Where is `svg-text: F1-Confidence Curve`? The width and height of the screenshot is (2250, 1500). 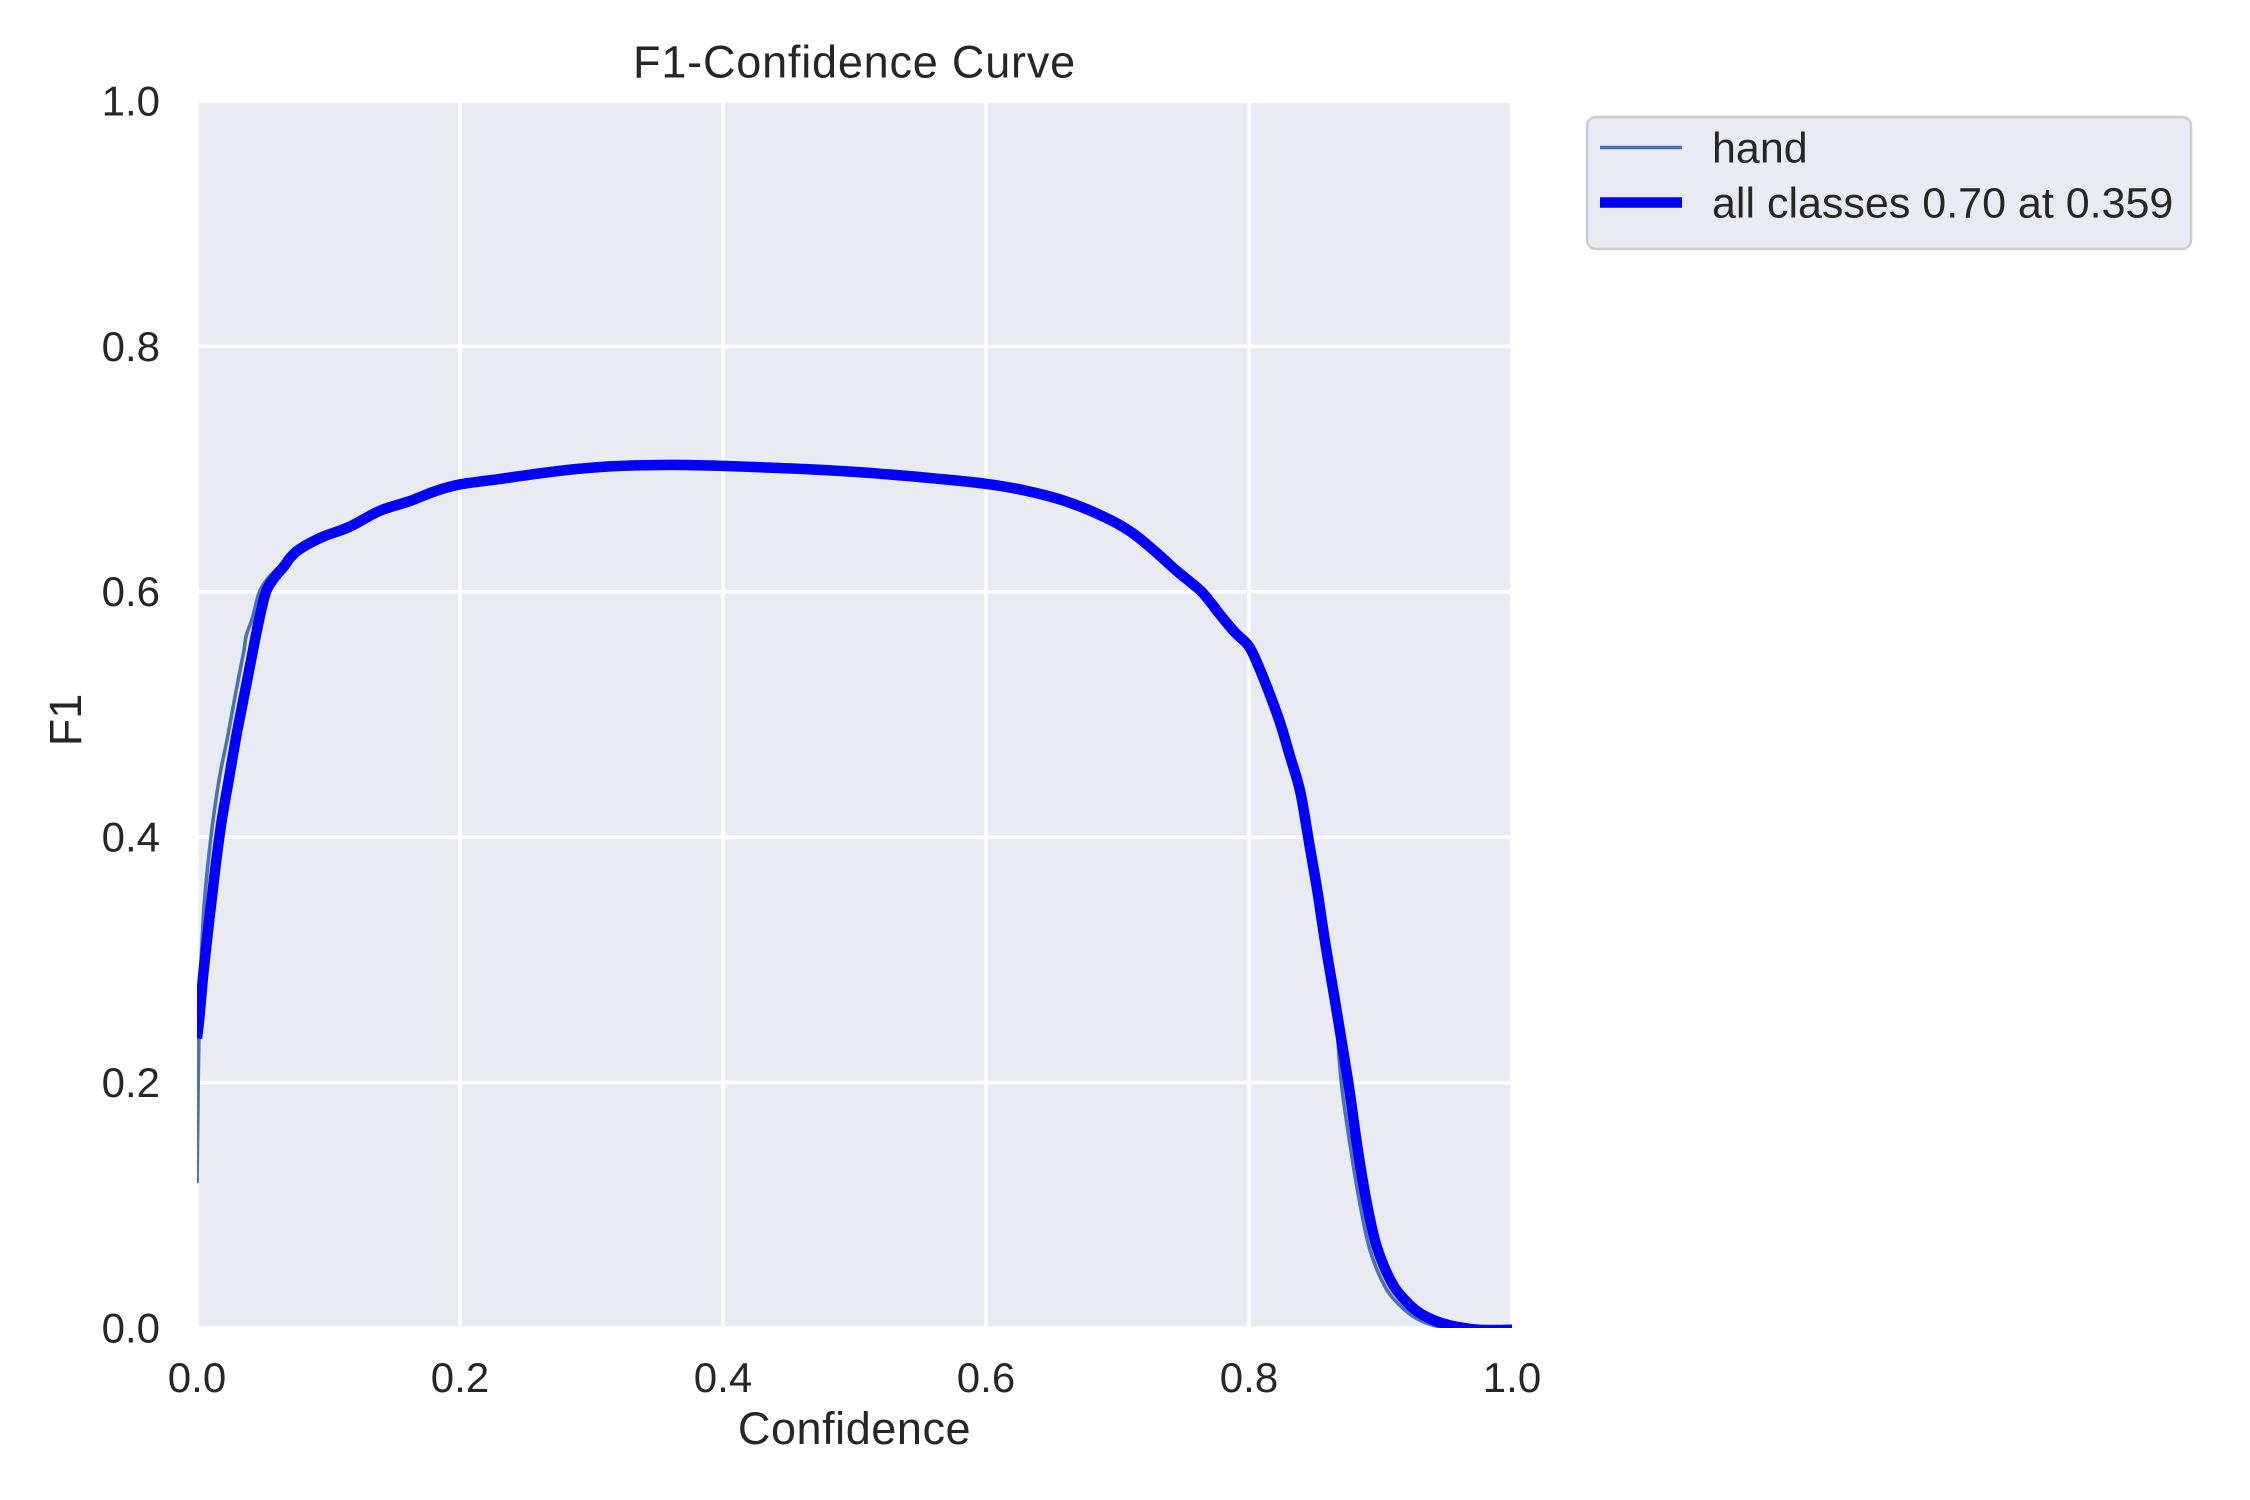
svg-text: F1-Confidence Curve is located at coordinates (854, 62).